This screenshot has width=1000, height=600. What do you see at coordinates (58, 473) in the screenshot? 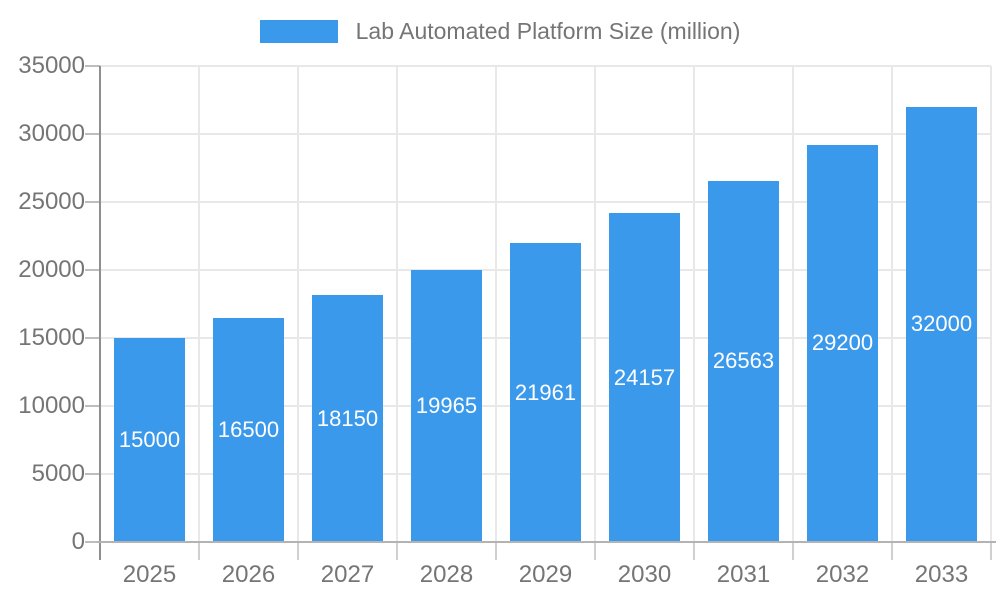
I see `y-axis-tick-label: 5000` at bounding box center [58, 473].